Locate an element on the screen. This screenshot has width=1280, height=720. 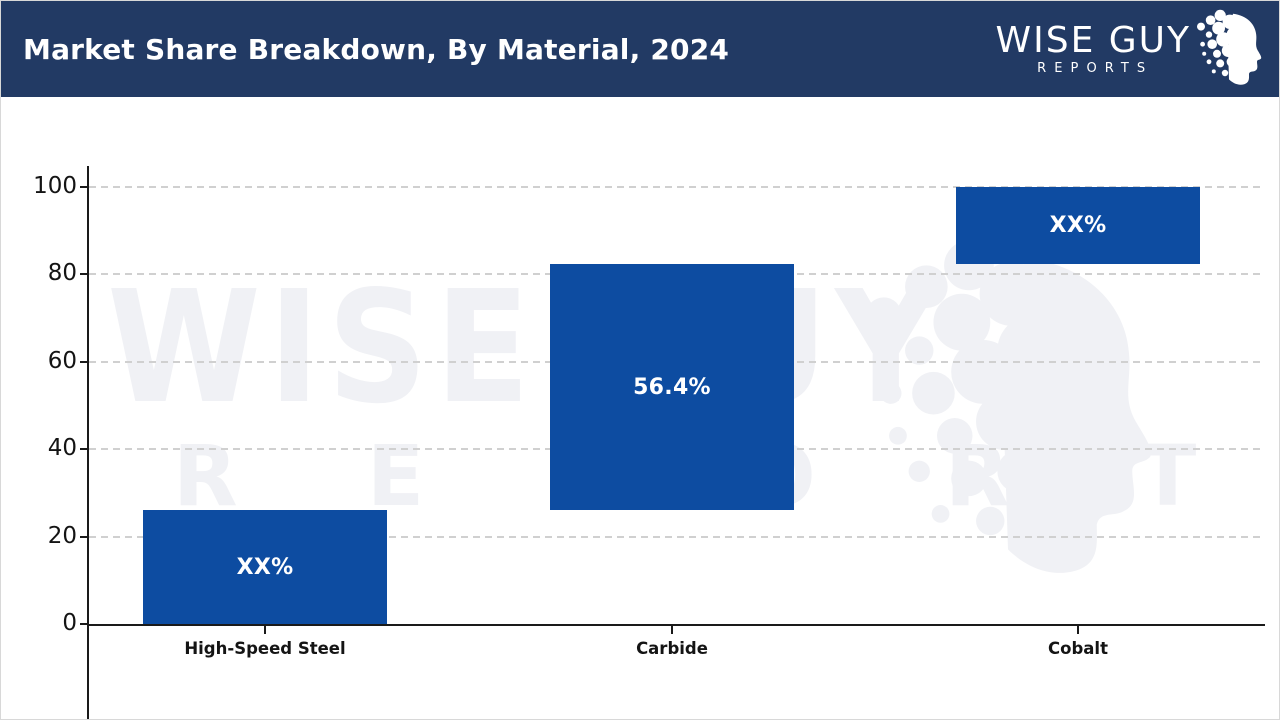
wise-guy-logo: WISE GUY REPORTS is located at coordinates (1131, 49).